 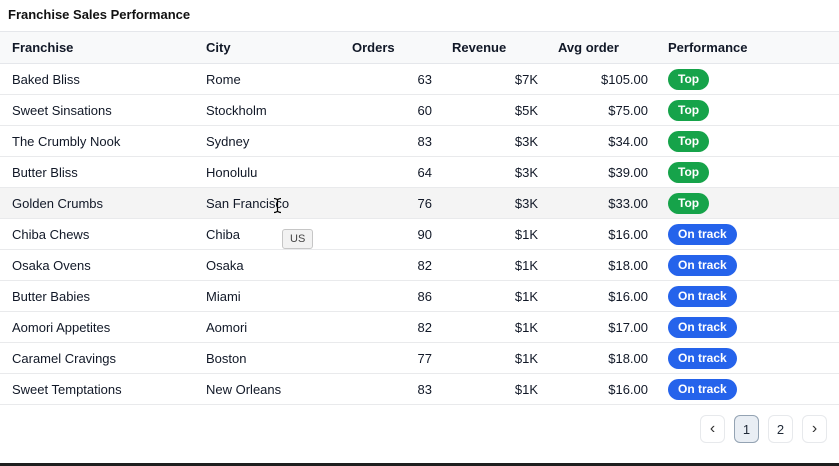 What do you see at coordinates (267, 389) in the screenshot?
I see `city-cell: New Orleans` at bounding box center [267, 389].